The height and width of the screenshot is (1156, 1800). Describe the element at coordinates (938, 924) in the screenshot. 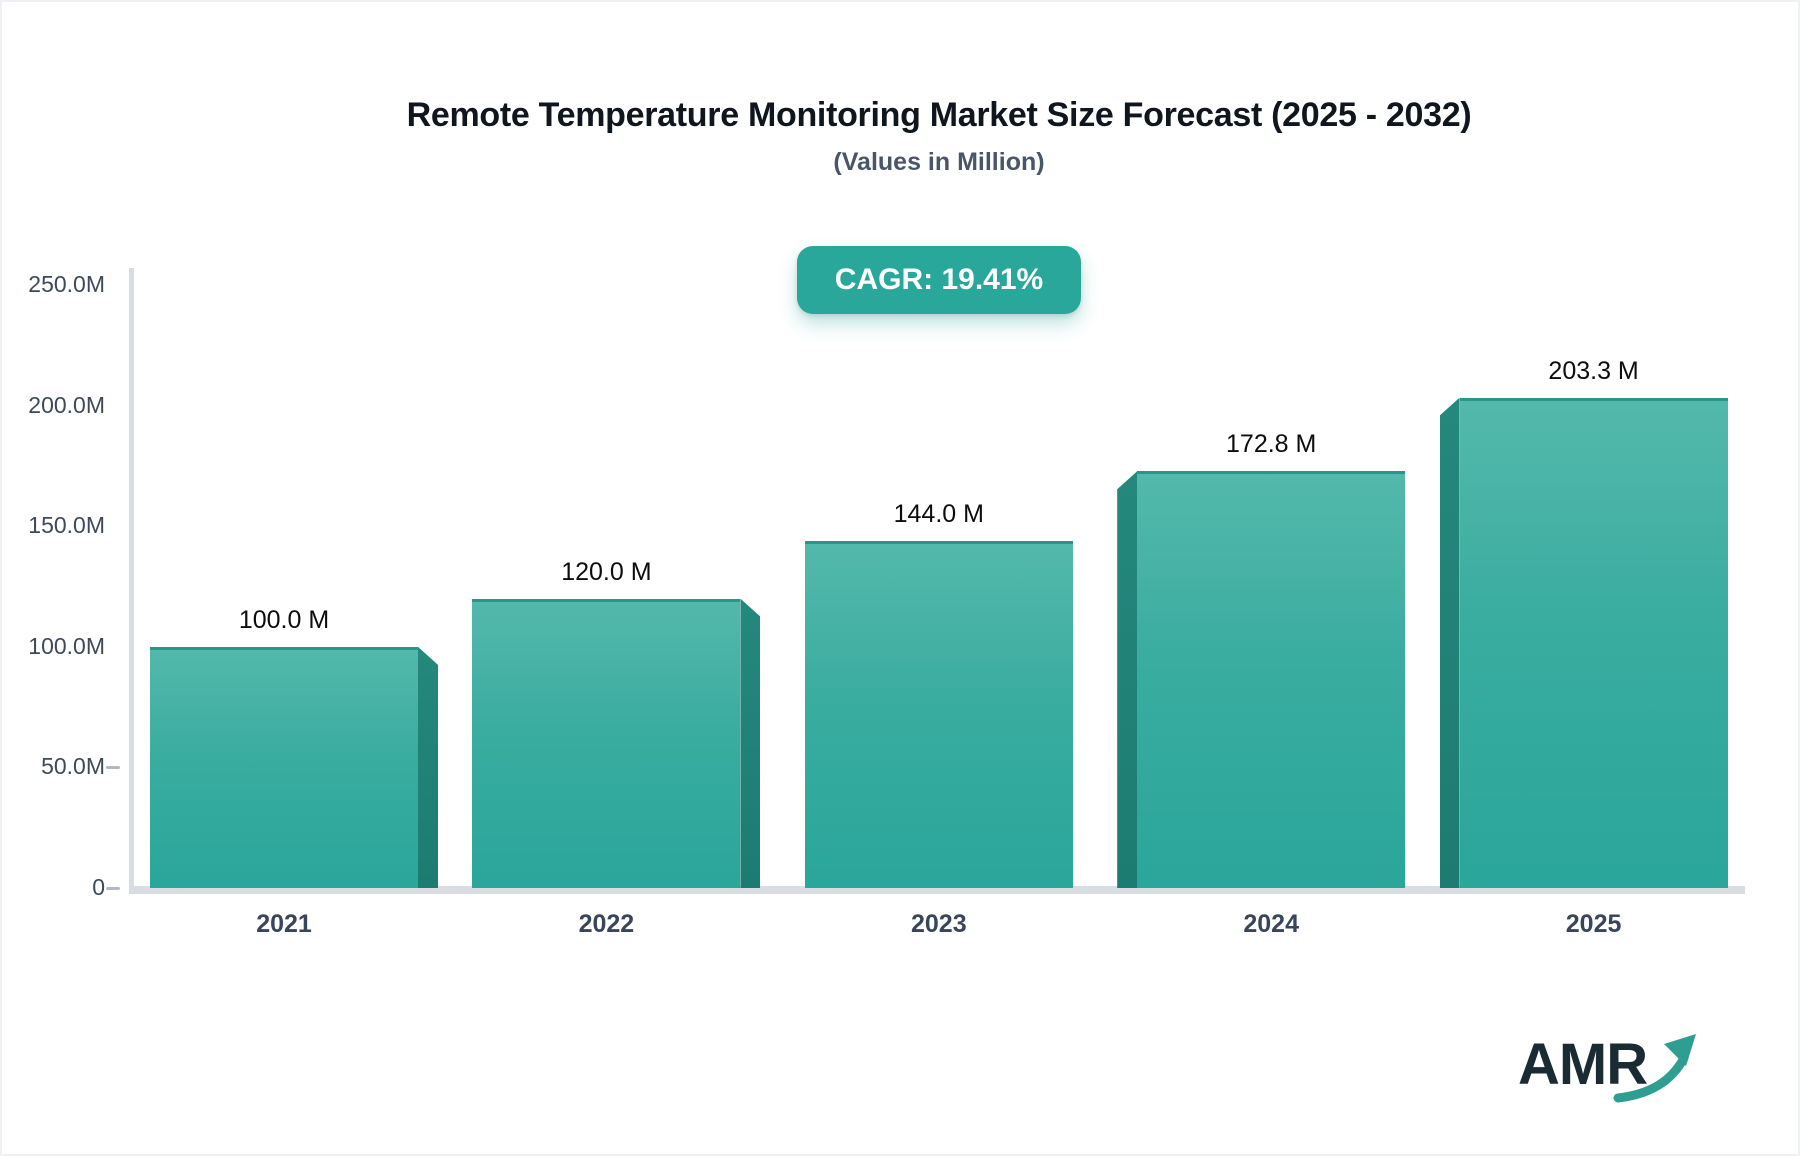

I see `x-axis-label: 2023` at that location.